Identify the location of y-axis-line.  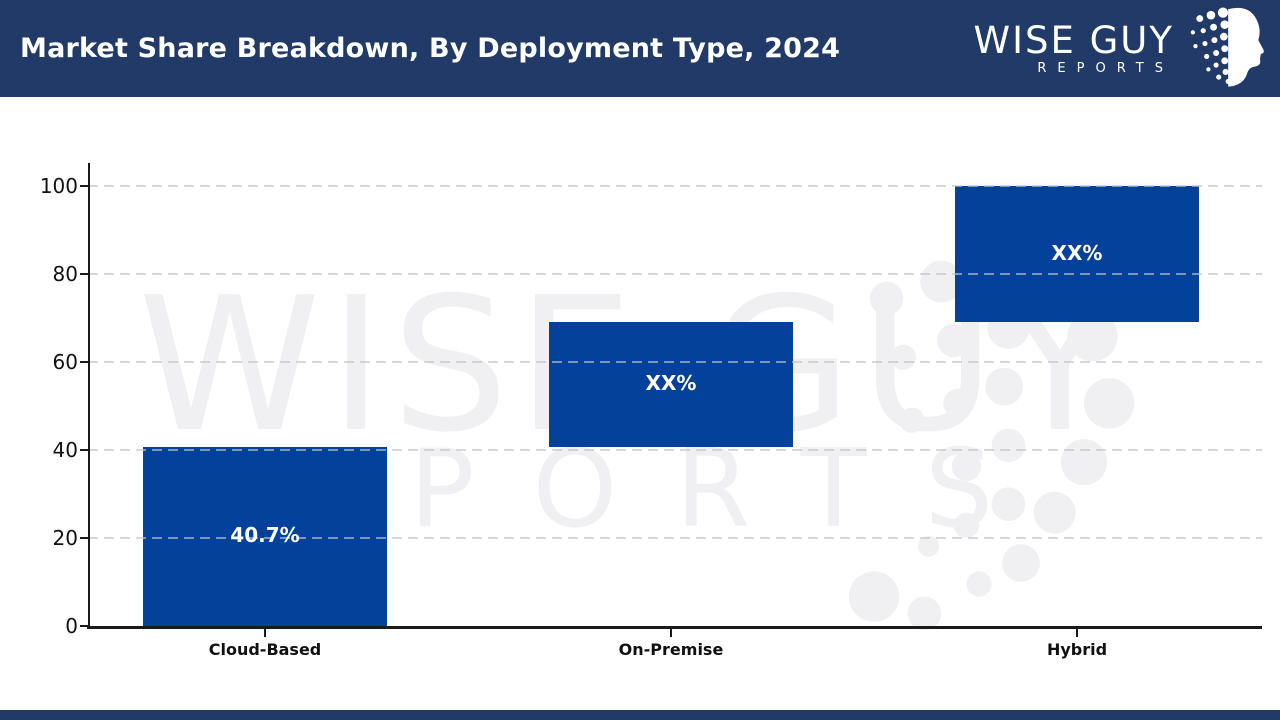
(89, 395).